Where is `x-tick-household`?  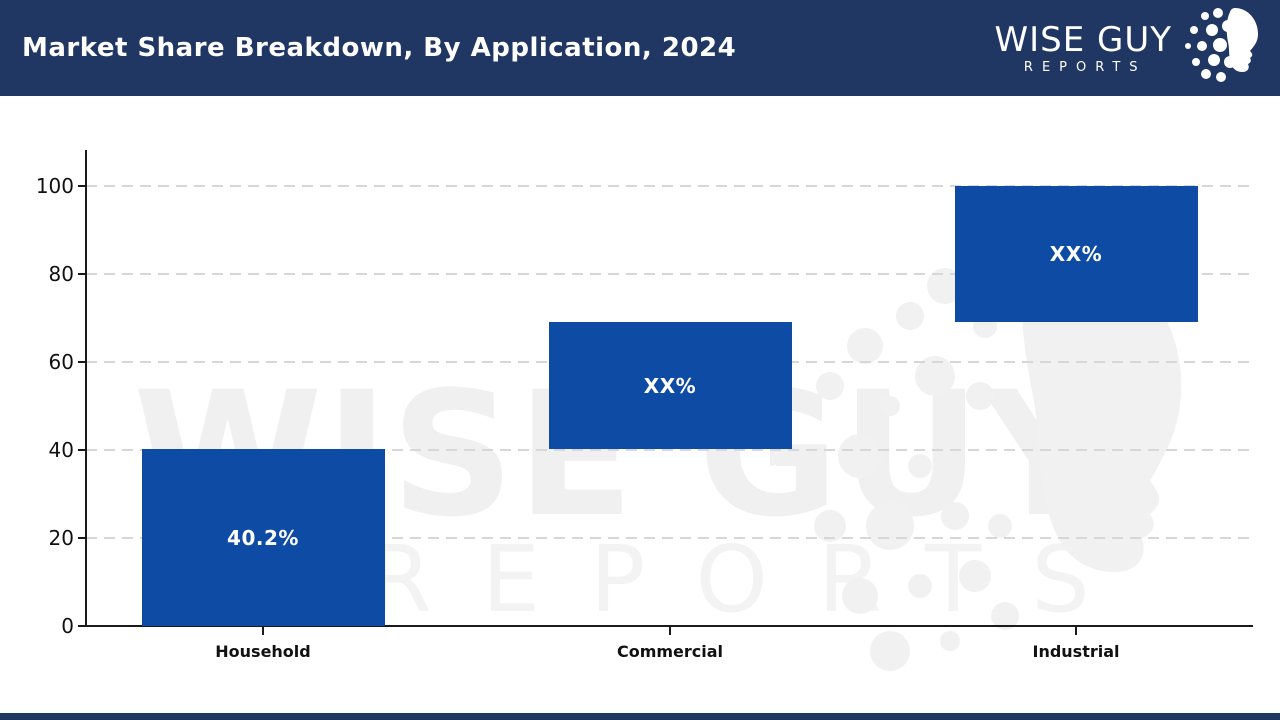 x-tick-household is located at coordinates (263, 631).